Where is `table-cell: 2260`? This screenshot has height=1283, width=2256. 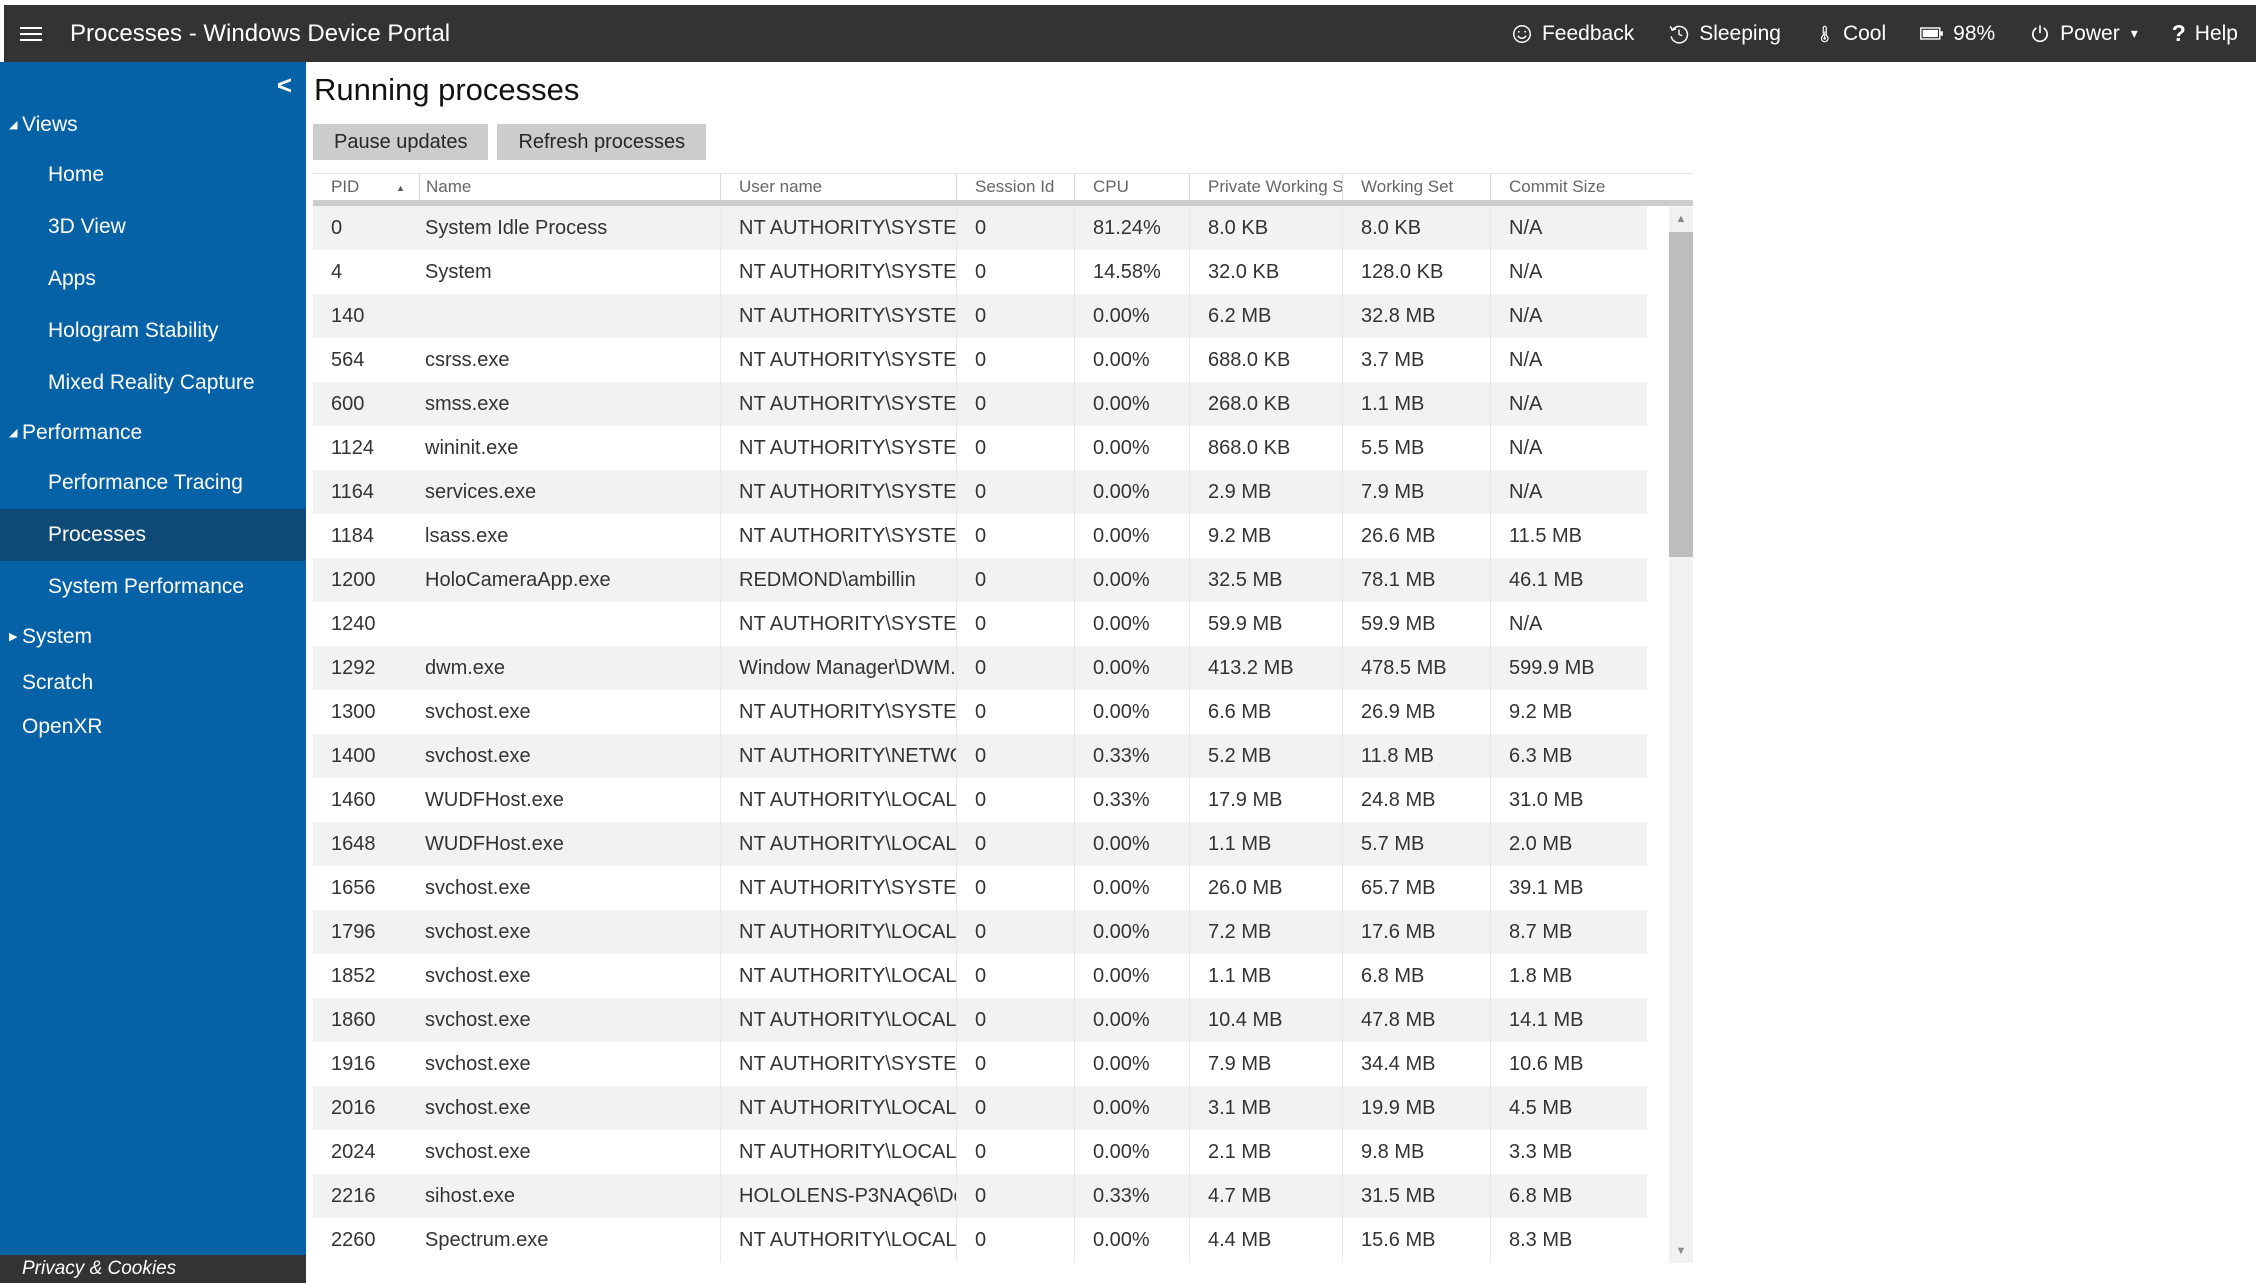
table-cell: 2260 is located at coordinates (353, 1240).